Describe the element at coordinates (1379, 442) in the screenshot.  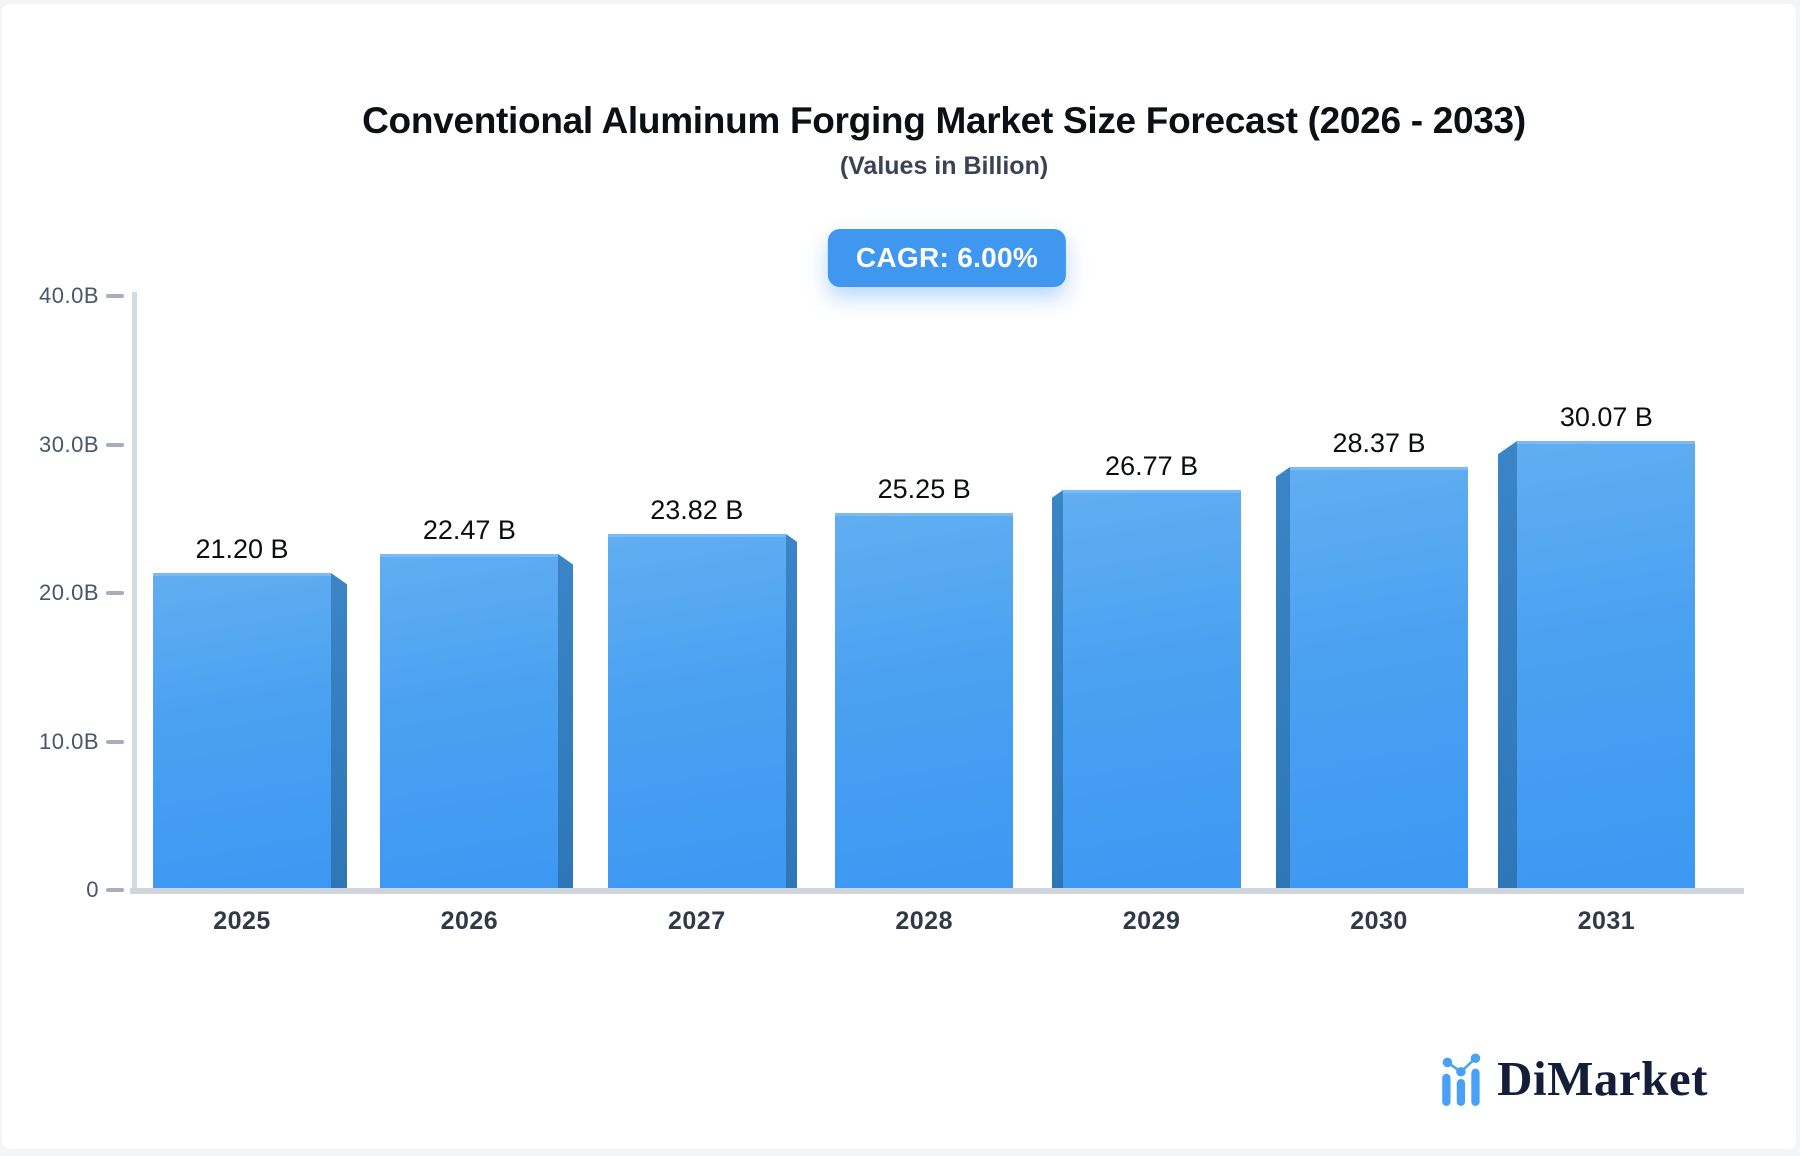
I see `bar-value-label: 28.37 B` at that location.